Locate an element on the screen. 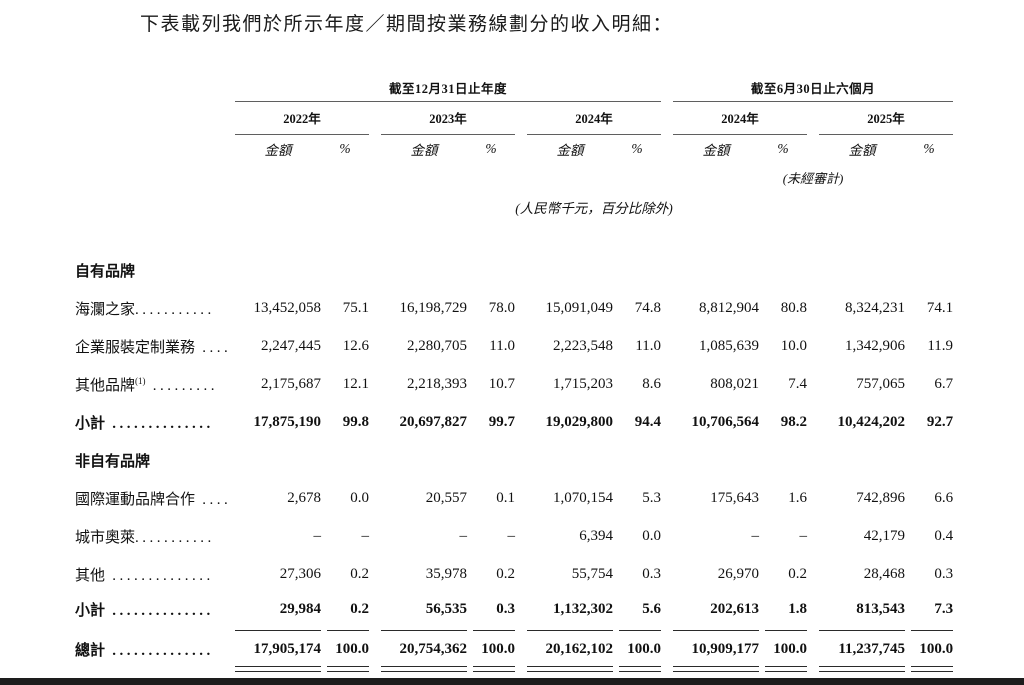 Image resolution: width=1024 pixels, height=685 pixels. year-header-row: 2022年 2023年 2024年 2024年 2025年 is located at coordinates (514, 118).